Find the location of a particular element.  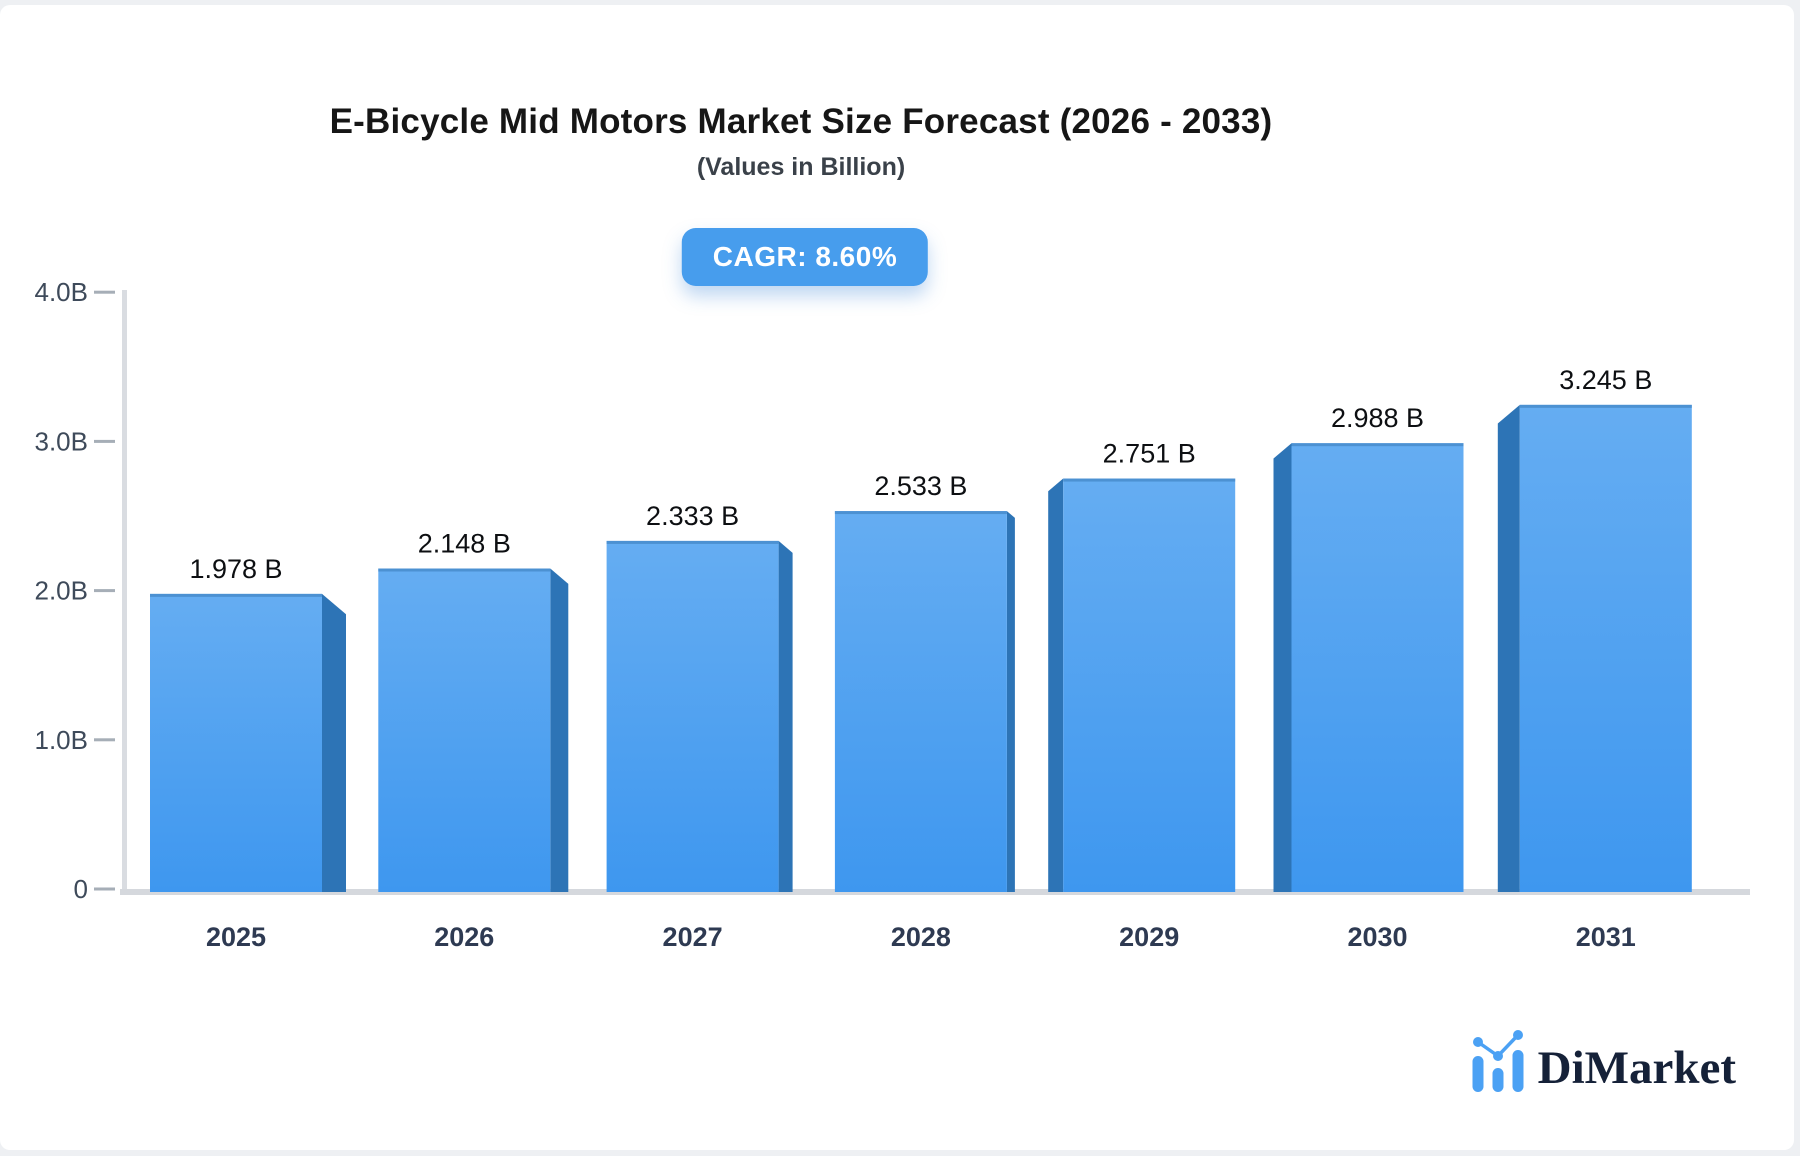

bar-group-2029: 2.751 B 2029 is located at coordinates (1142, 695).